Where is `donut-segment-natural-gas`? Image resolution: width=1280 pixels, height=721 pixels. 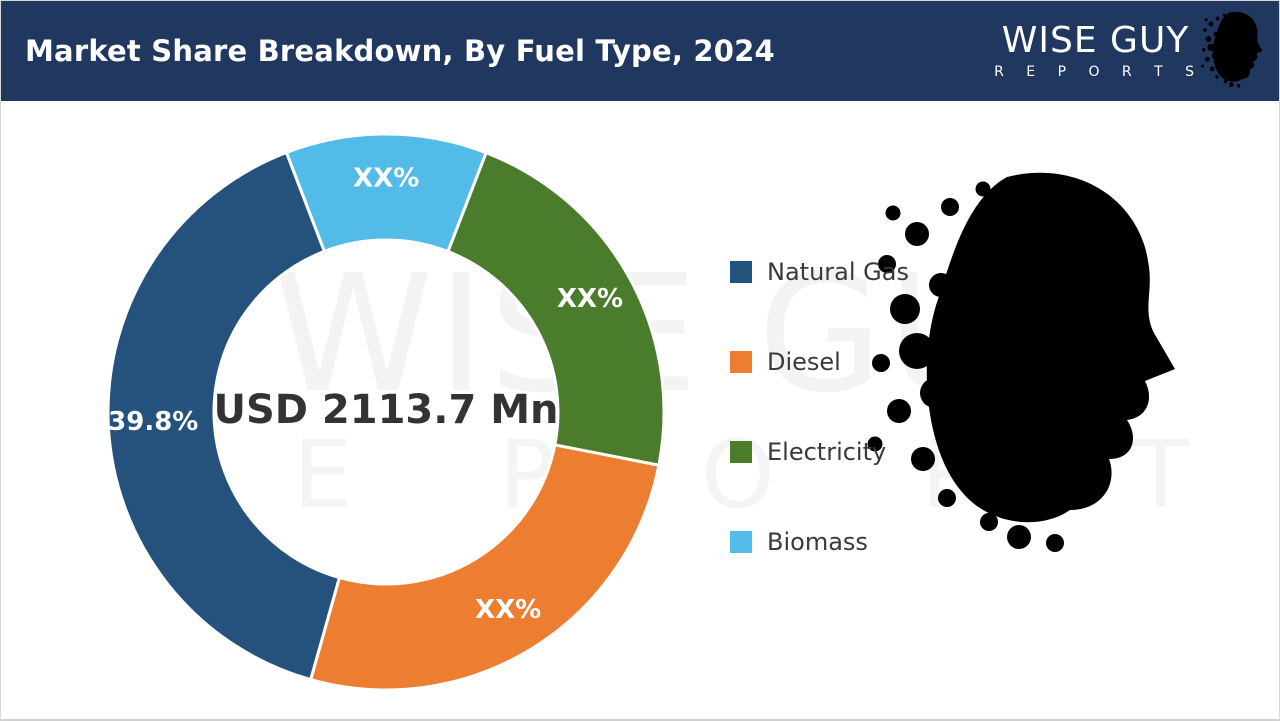
donut-segment-natural-gas is located at coordinates (223, 416).